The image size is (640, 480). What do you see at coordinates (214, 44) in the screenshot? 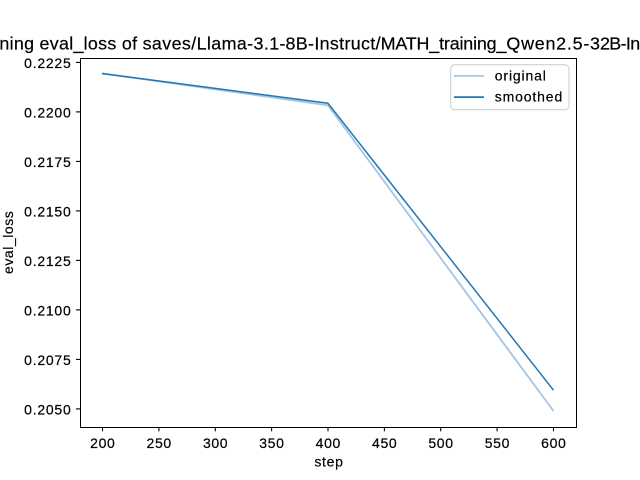
I see `svg-text: saves/Llama-3.1-` at bounding box center [214, 44].